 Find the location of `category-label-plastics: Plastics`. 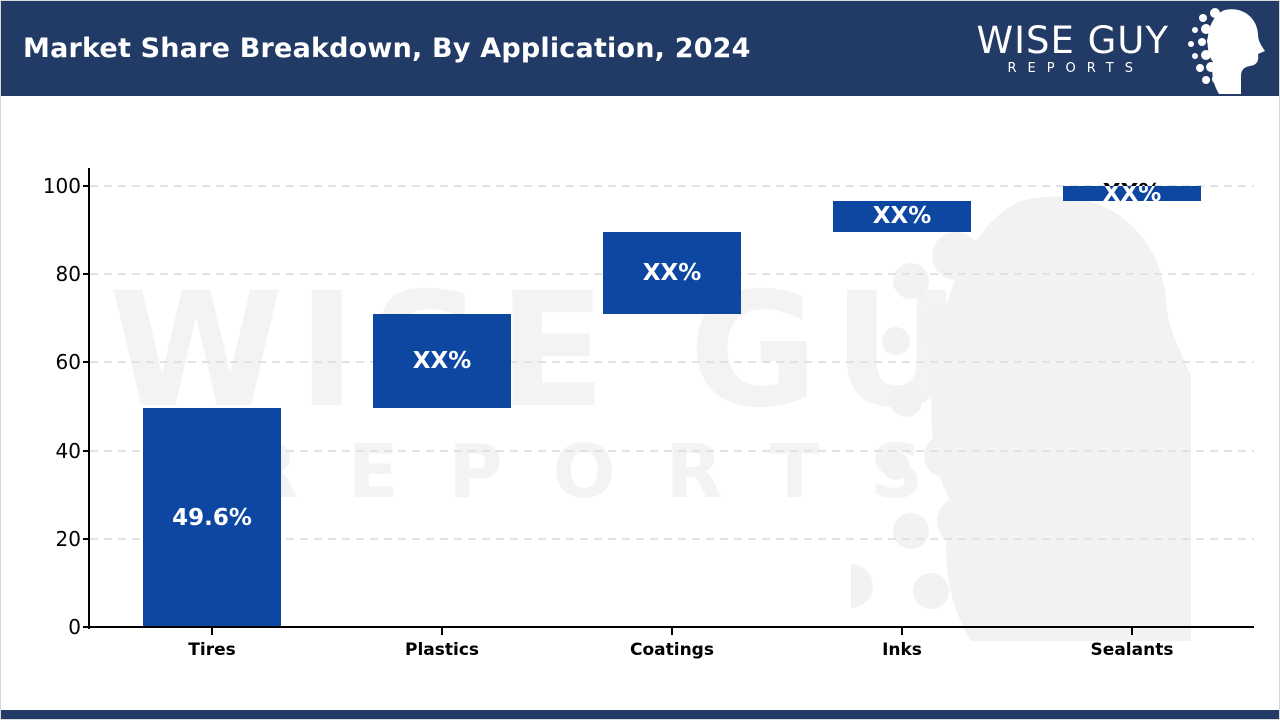

category-label-plastics: Plastics is located at coordinates (442, 650).